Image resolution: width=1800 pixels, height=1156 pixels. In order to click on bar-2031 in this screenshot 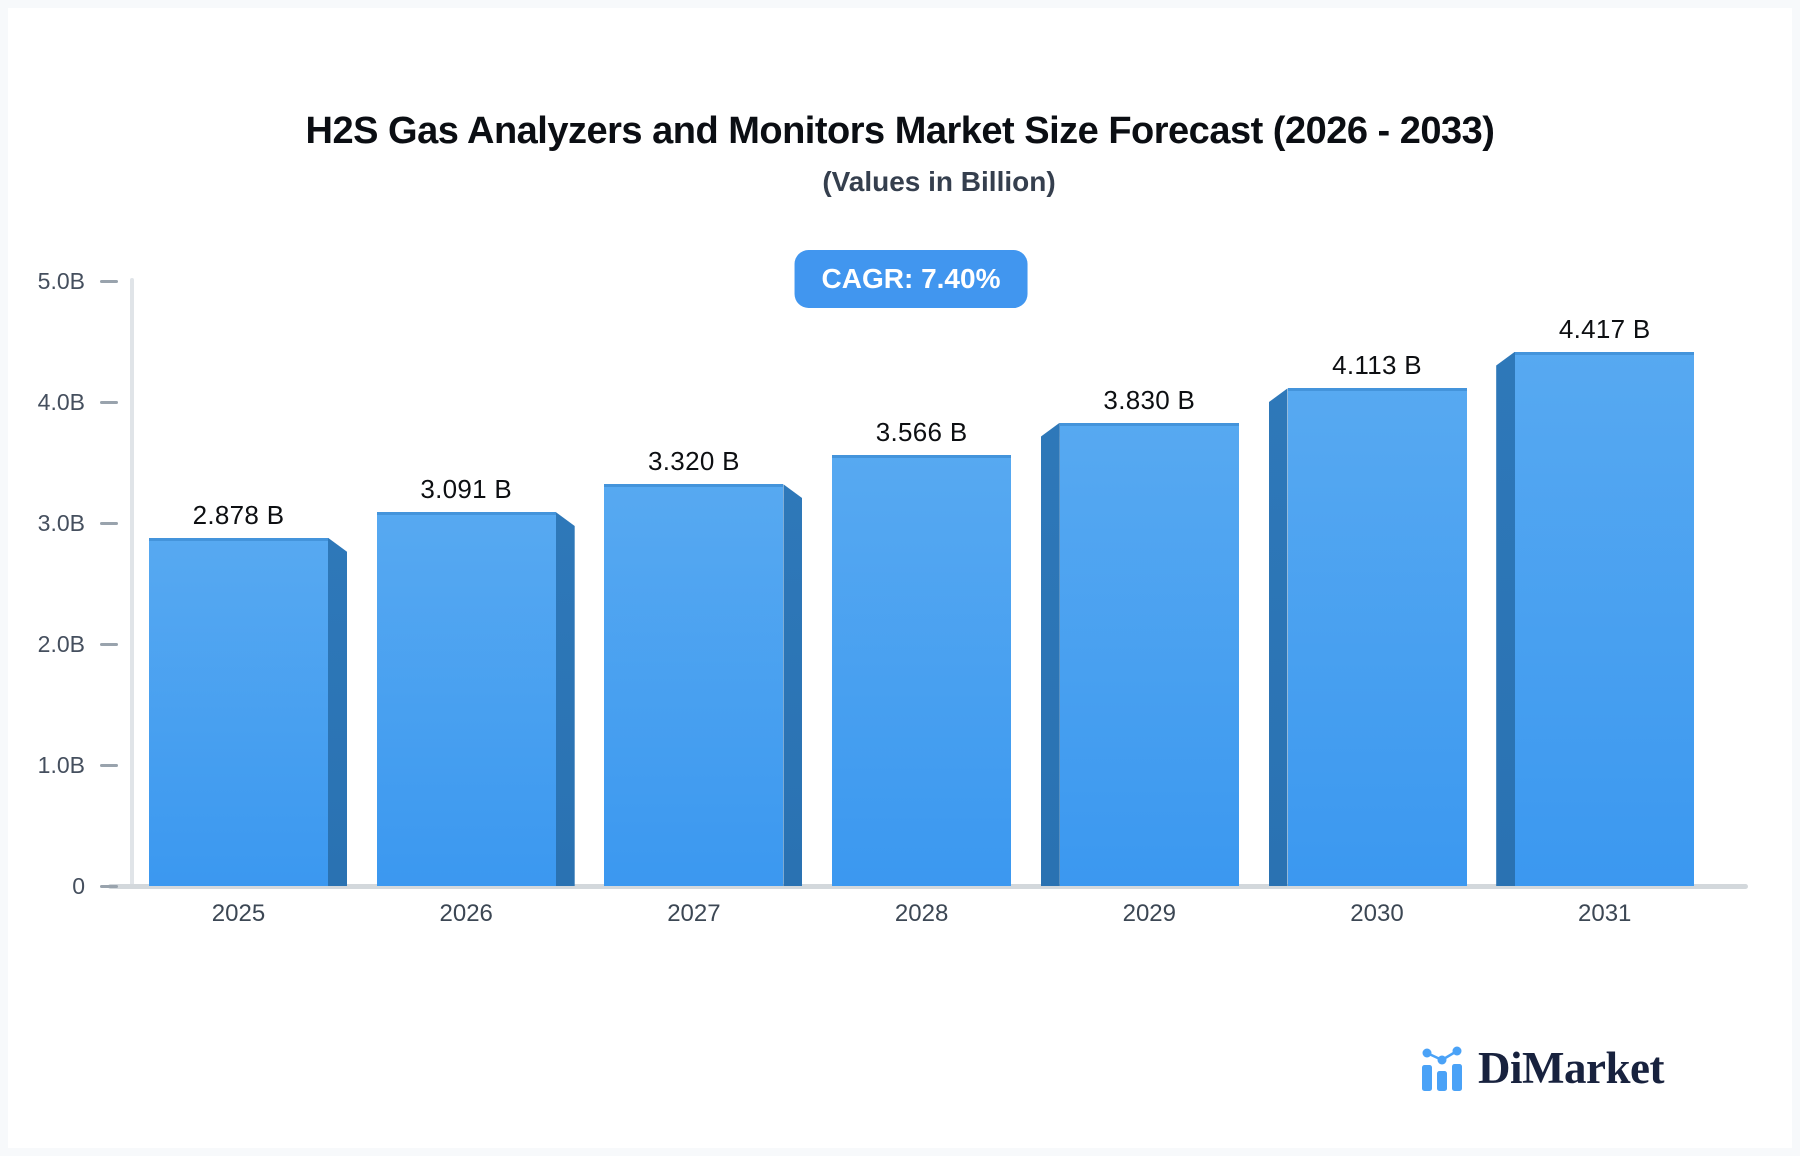, I will do `click(1605, 618)`.